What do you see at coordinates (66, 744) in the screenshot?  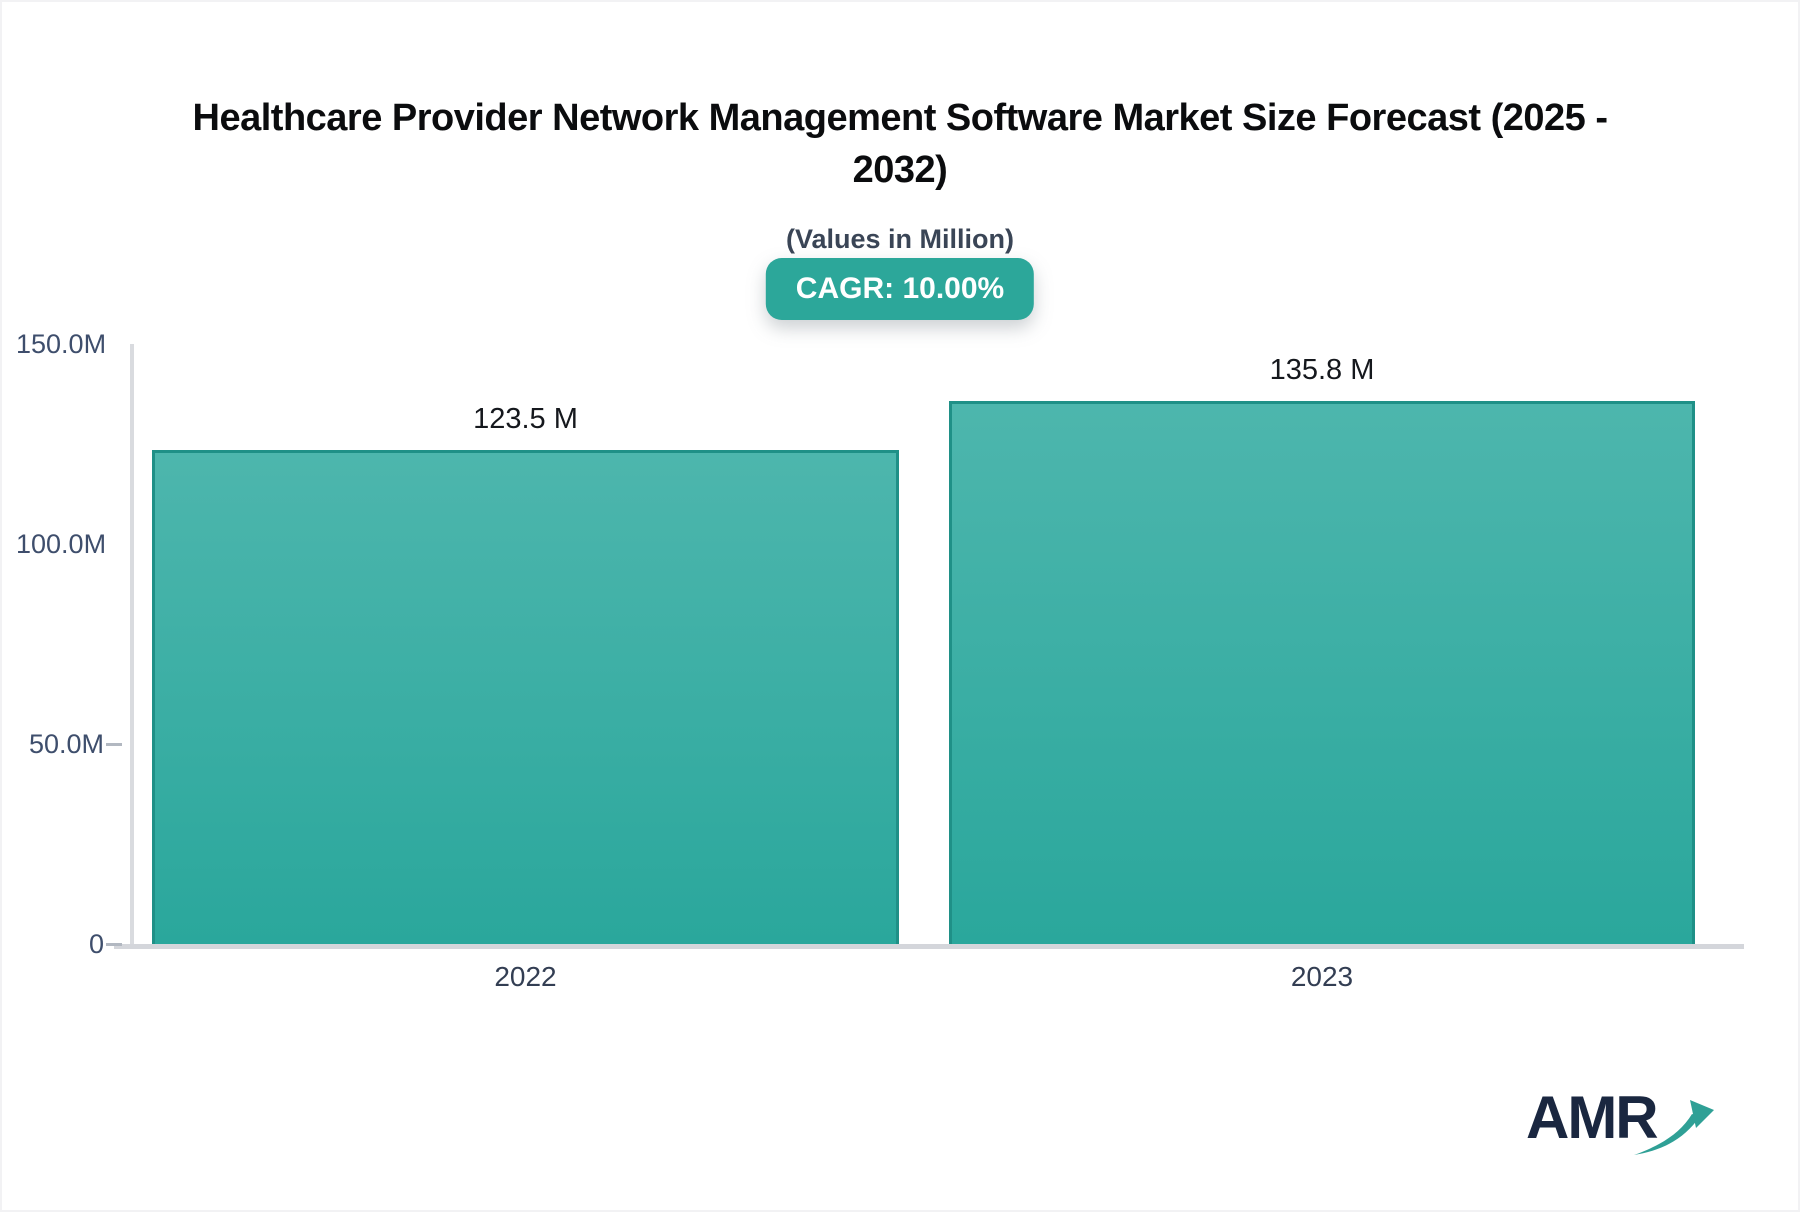 I see `y-tick-label: 50.0M` at bounding box center [66, 744].